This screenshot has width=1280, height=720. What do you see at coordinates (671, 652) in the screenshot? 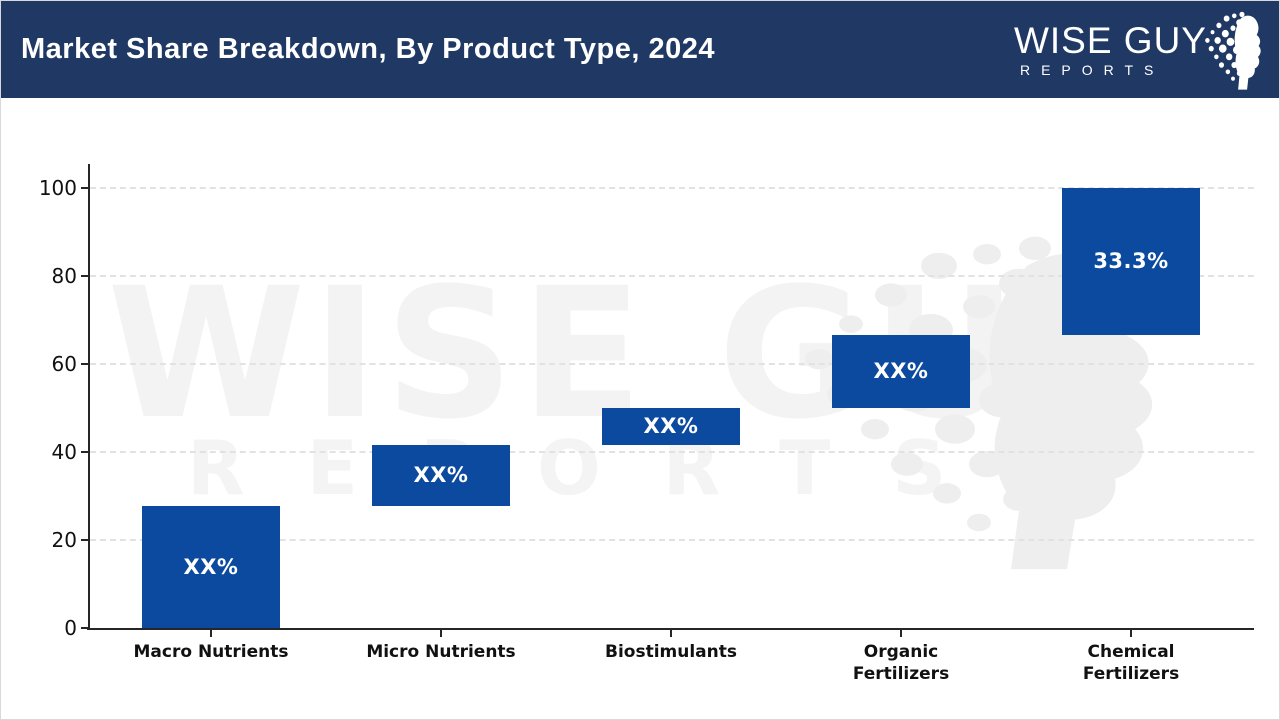
I see `x-tick-label-2: Biostimulants` at bounding box center [671, 652].